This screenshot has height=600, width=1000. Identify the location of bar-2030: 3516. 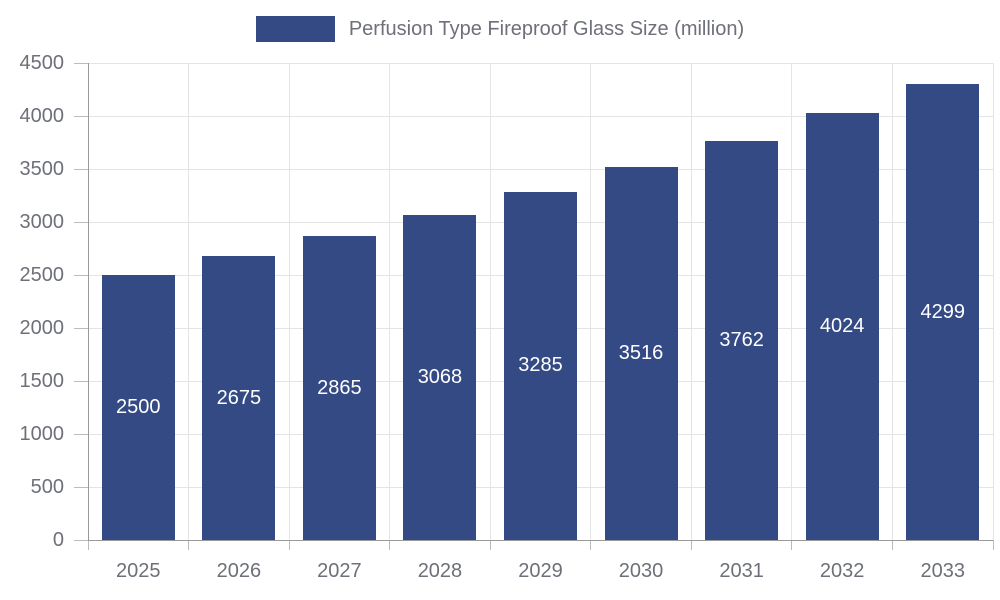
(641, 353).